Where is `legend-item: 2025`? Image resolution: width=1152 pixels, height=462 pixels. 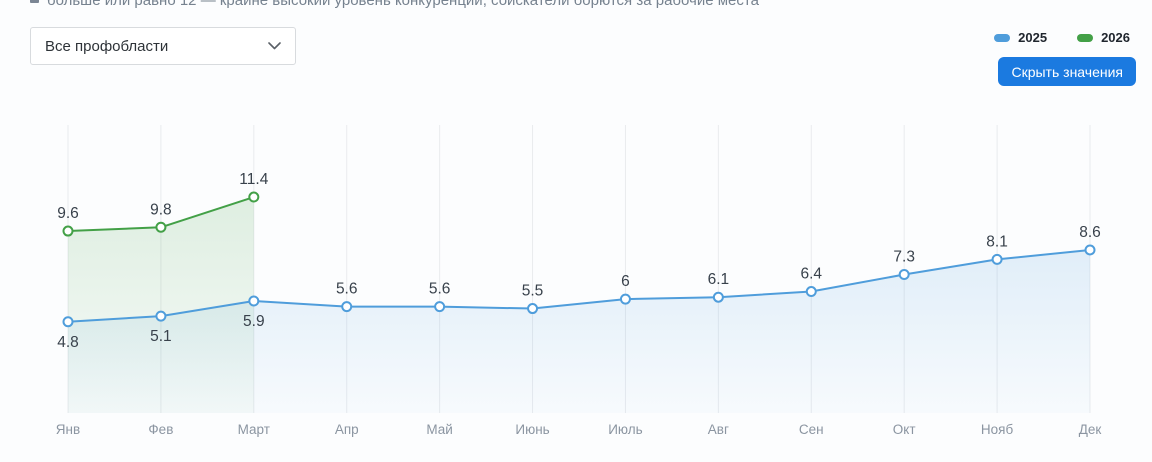
legend-item: 2025 is located at coordinates (1020, 37).